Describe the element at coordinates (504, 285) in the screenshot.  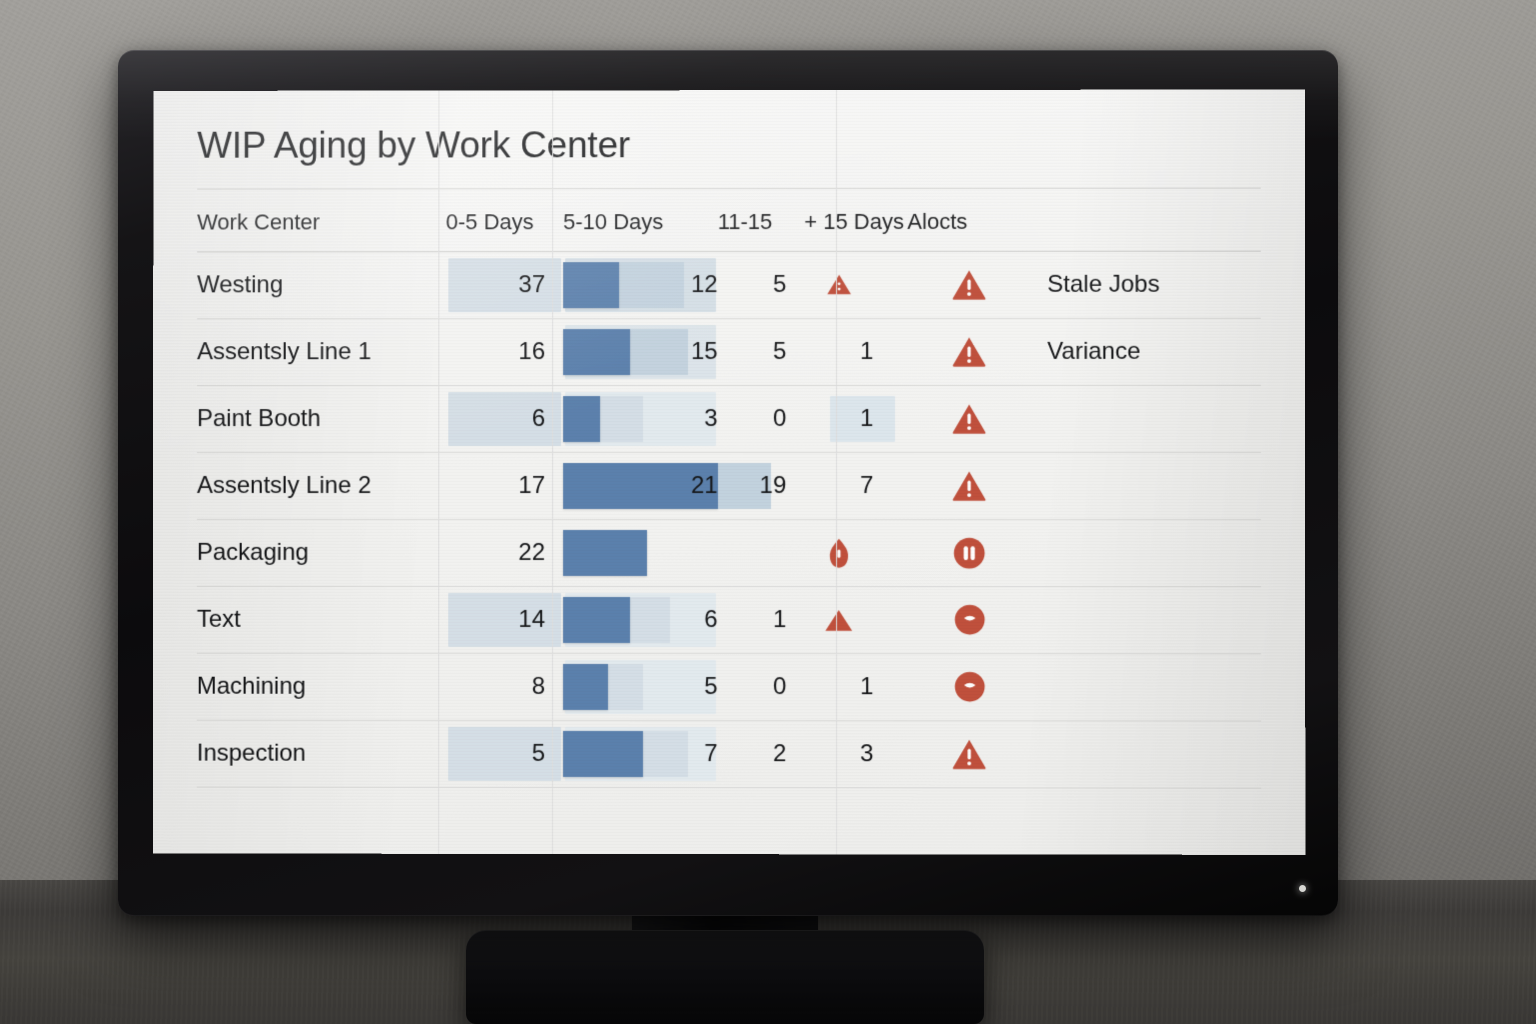
I see `cell-0-5-days: 37` at that location.